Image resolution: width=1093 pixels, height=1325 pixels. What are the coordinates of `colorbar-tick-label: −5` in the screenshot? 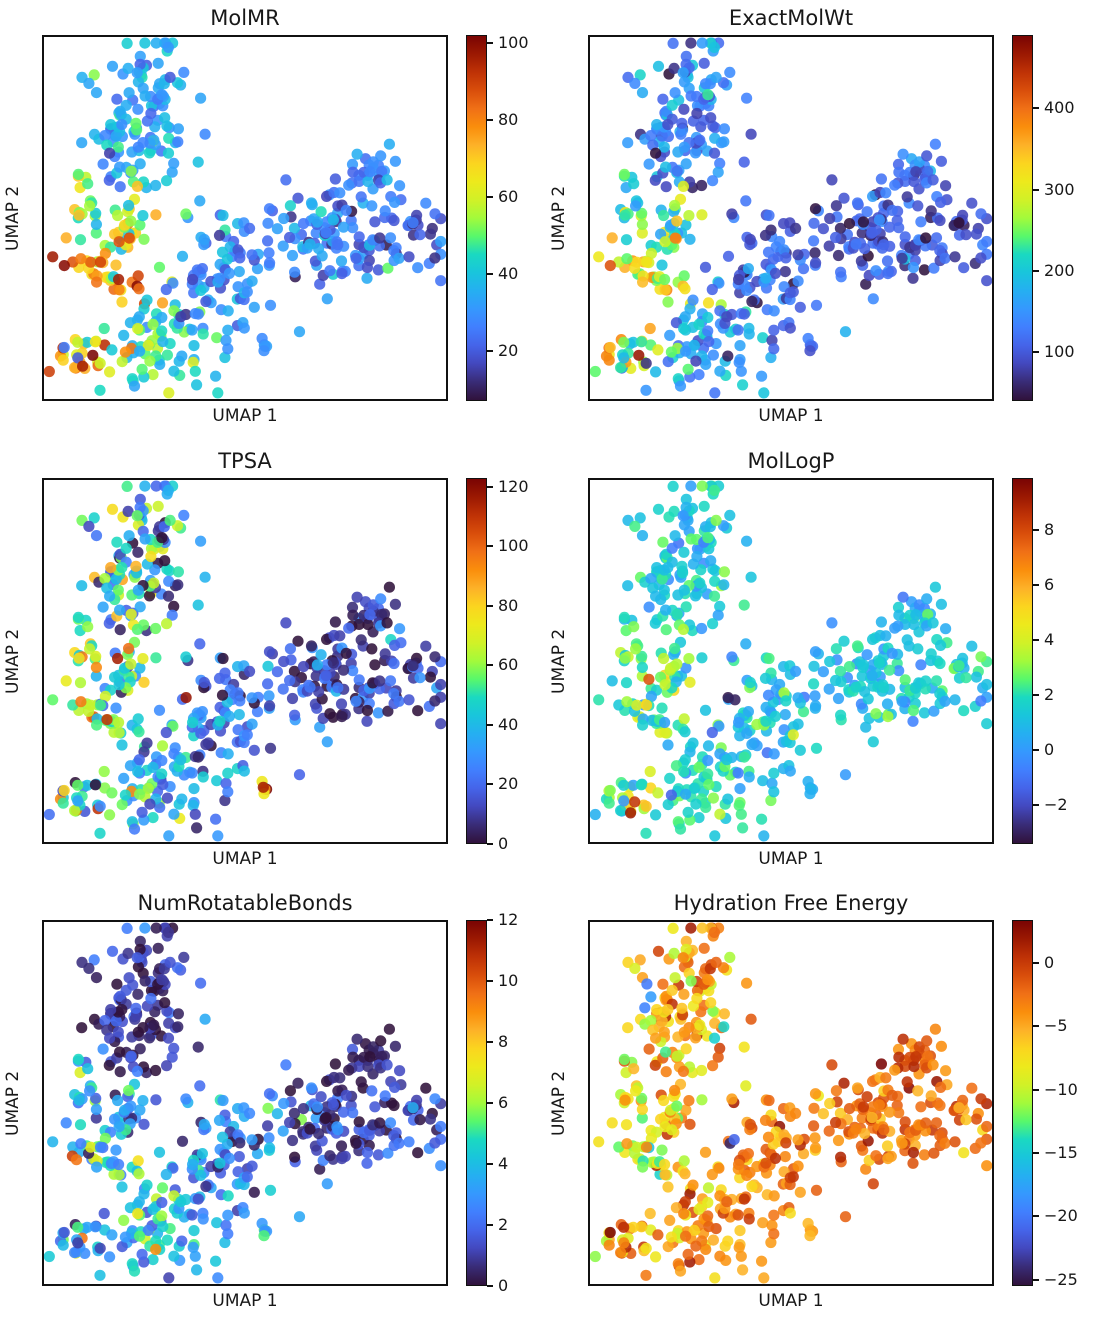 It's located at (1056, 1026).